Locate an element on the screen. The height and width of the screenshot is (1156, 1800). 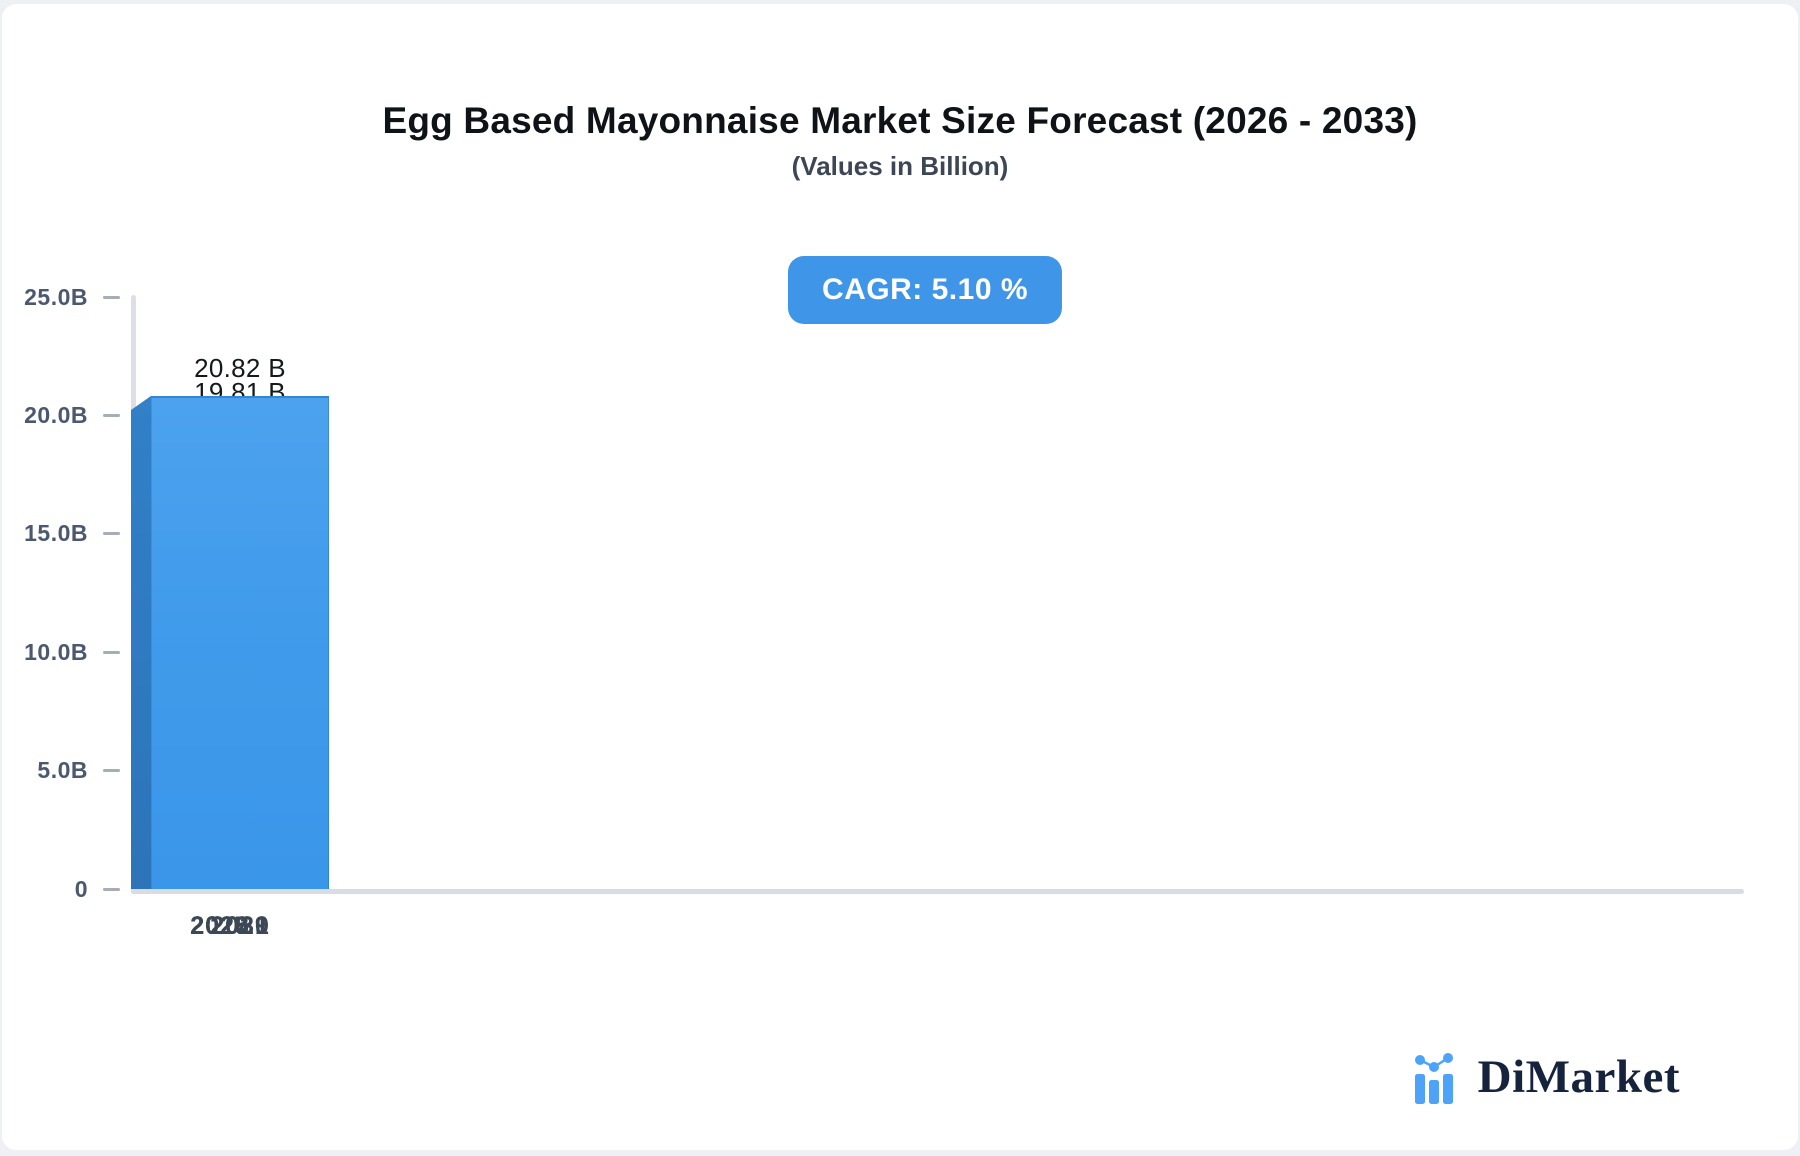
x-axis-label: 2028 is located at coordinates (220, 926).